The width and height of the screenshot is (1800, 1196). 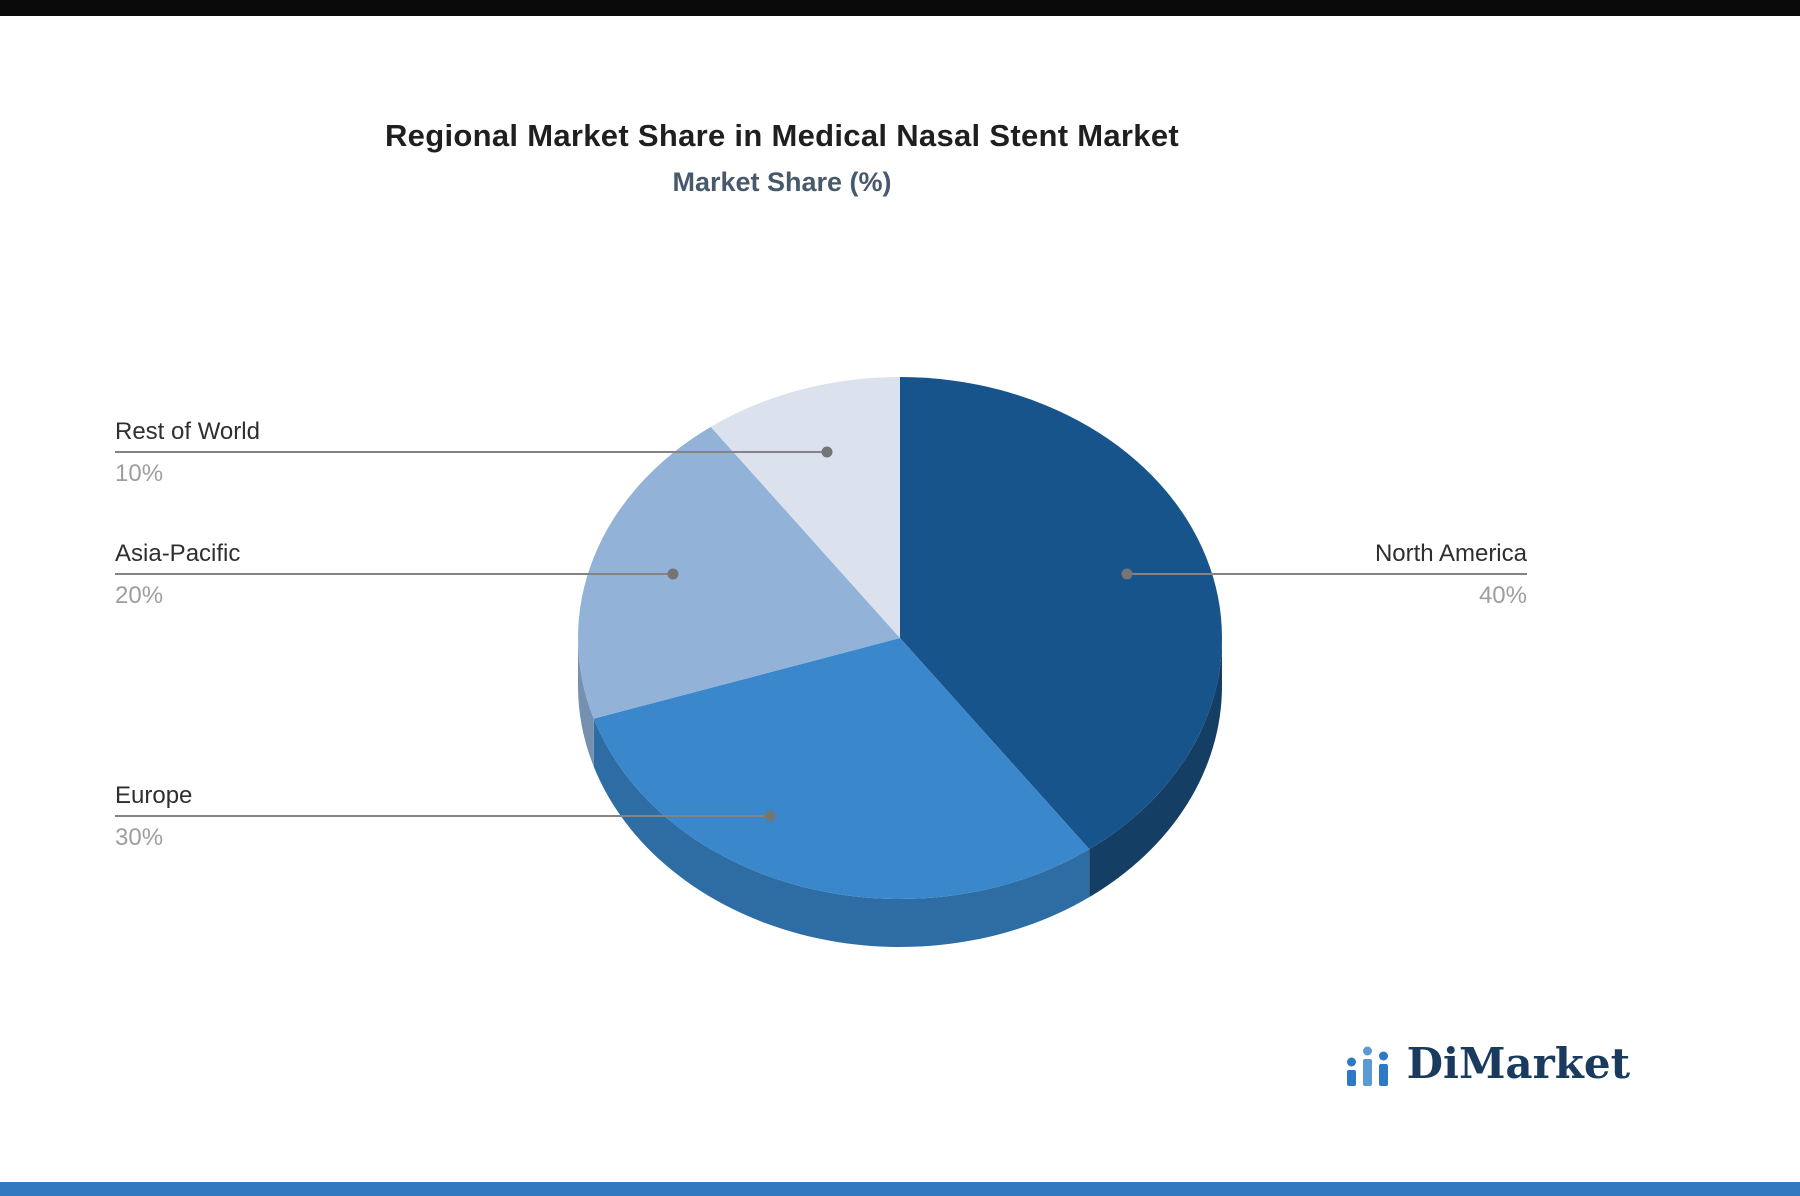 What do you see at coordinates (673, 574) in the screenshot?
I see `leader-dot-asia-pacific` at bounding box center [673, 574].